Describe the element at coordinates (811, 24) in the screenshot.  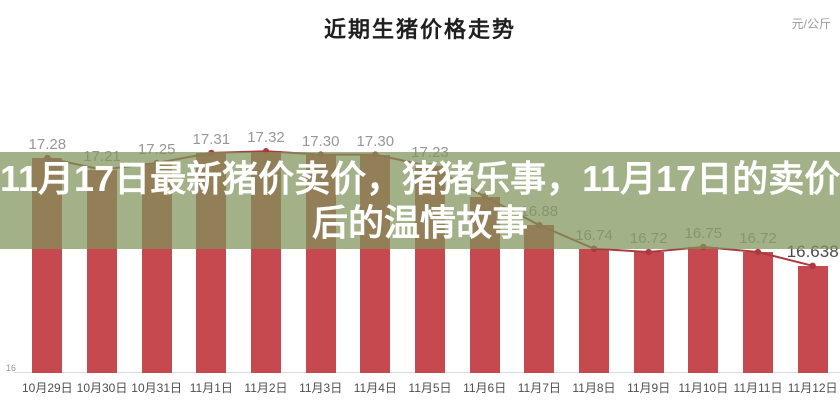
I see `unit-label: 元/公斤` at that location.